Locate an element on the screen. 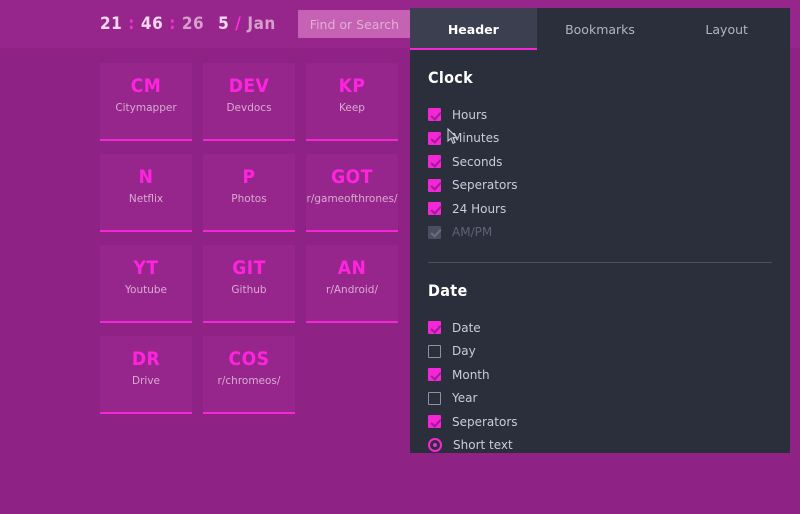 This screenshot has width=800, height=514. date-month: Jan is located at coordinates (261, 24).